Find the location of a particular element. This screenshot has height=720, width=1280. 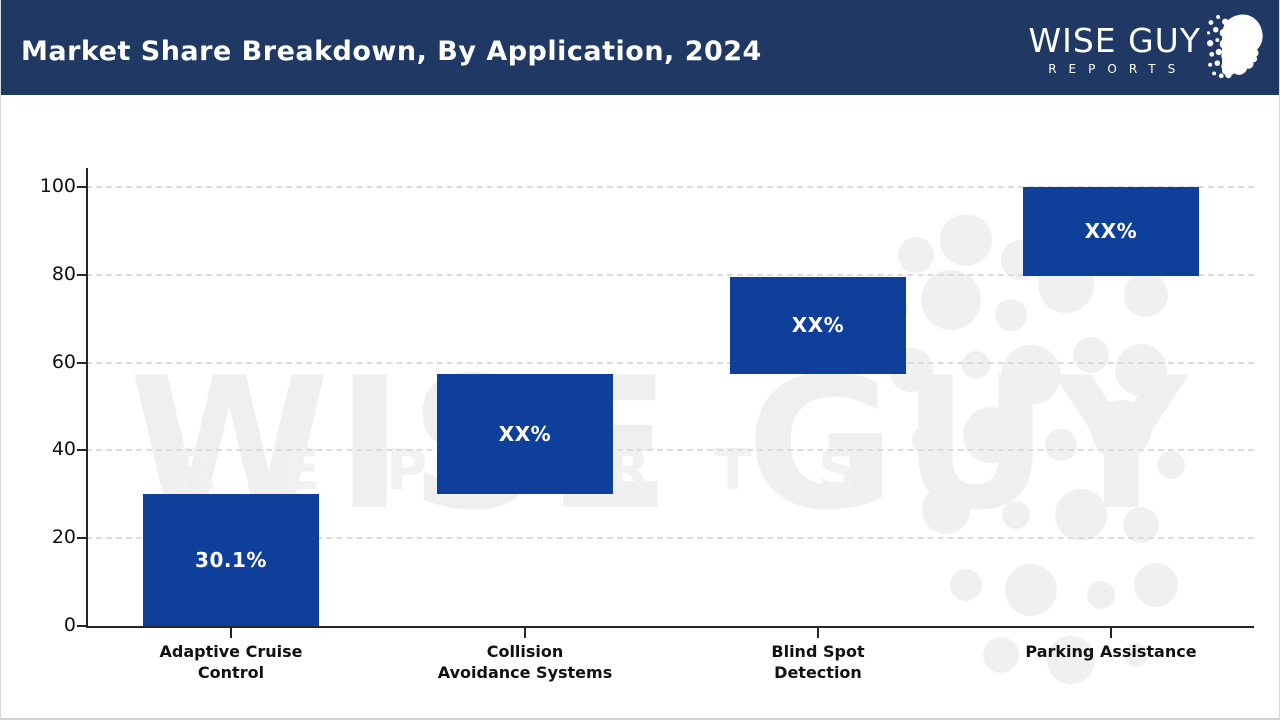

category-label-line: Parking Assistance is located at coordinates (1111, 651).